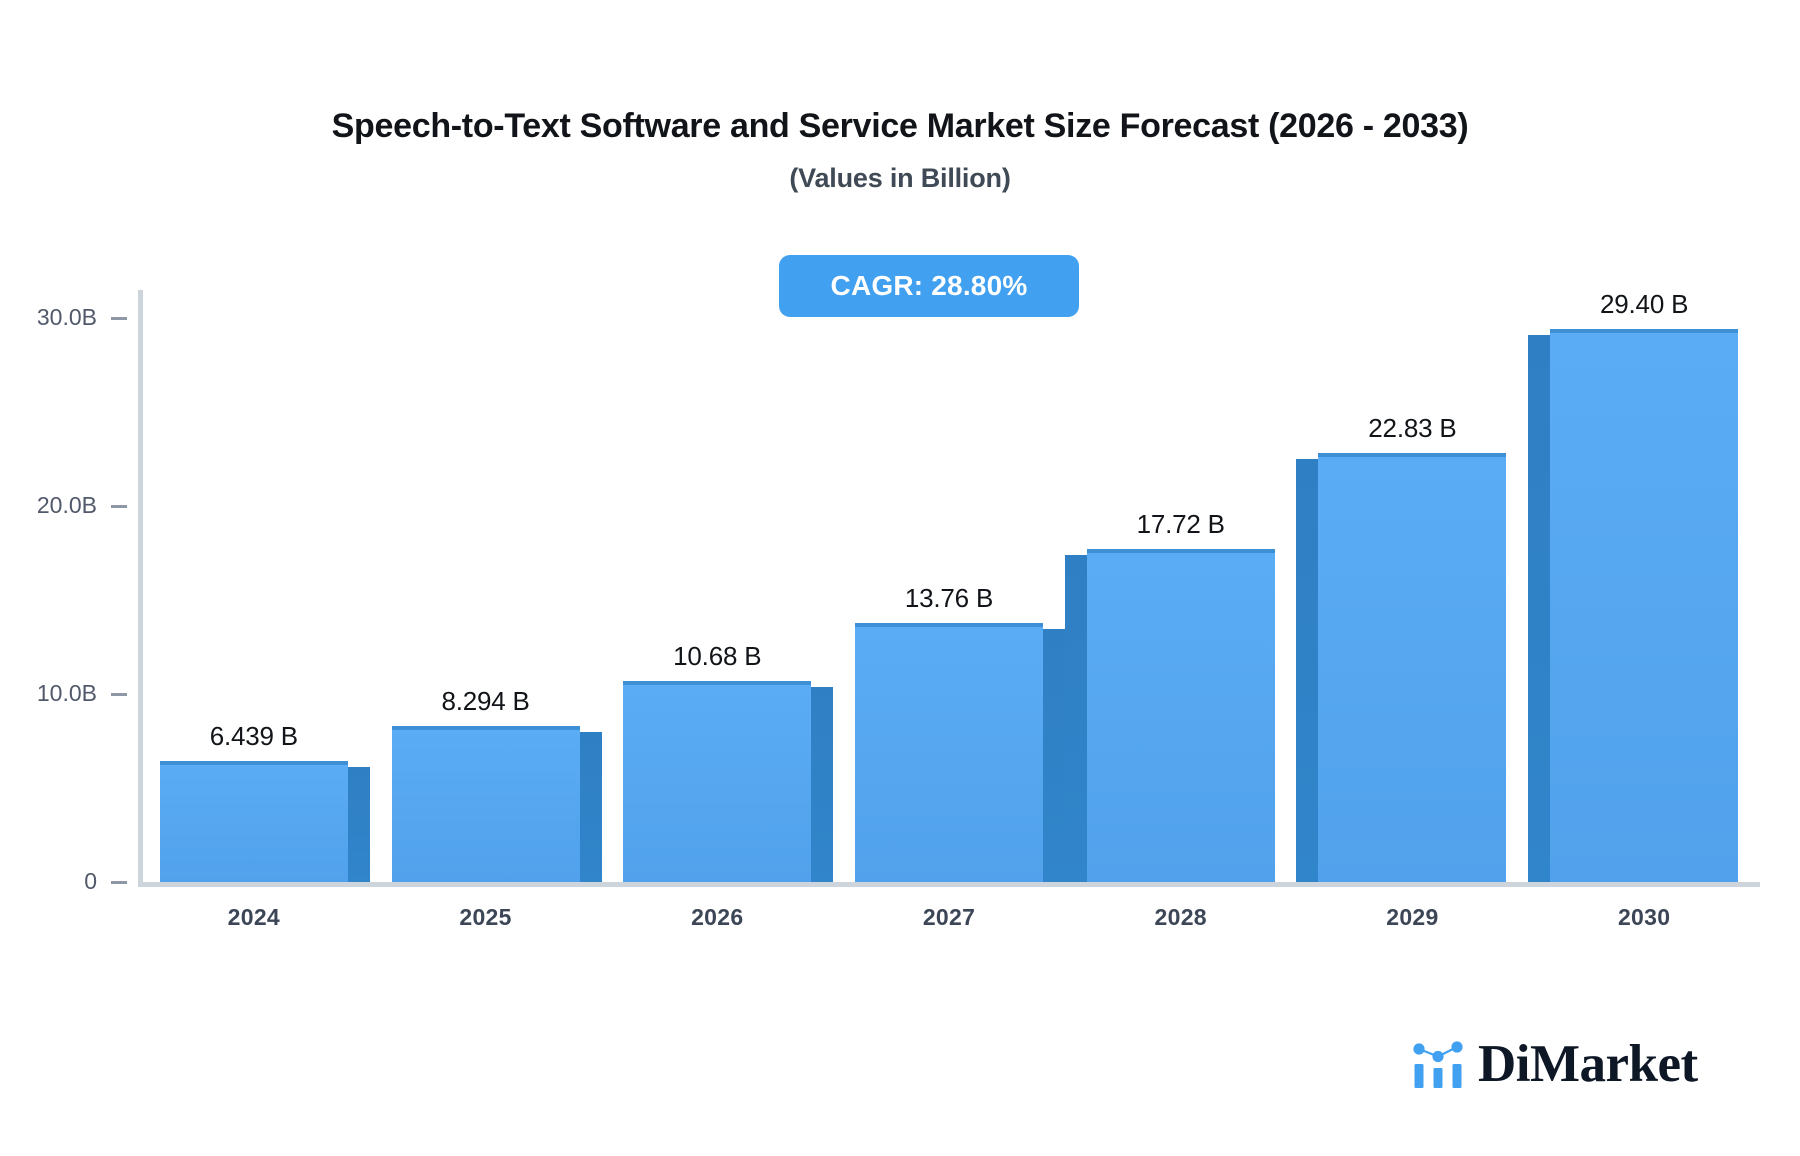  Describe the element at coordinates (1438, 1064) in the screenshot. I see `bar-chart-logo-icon` at that location.